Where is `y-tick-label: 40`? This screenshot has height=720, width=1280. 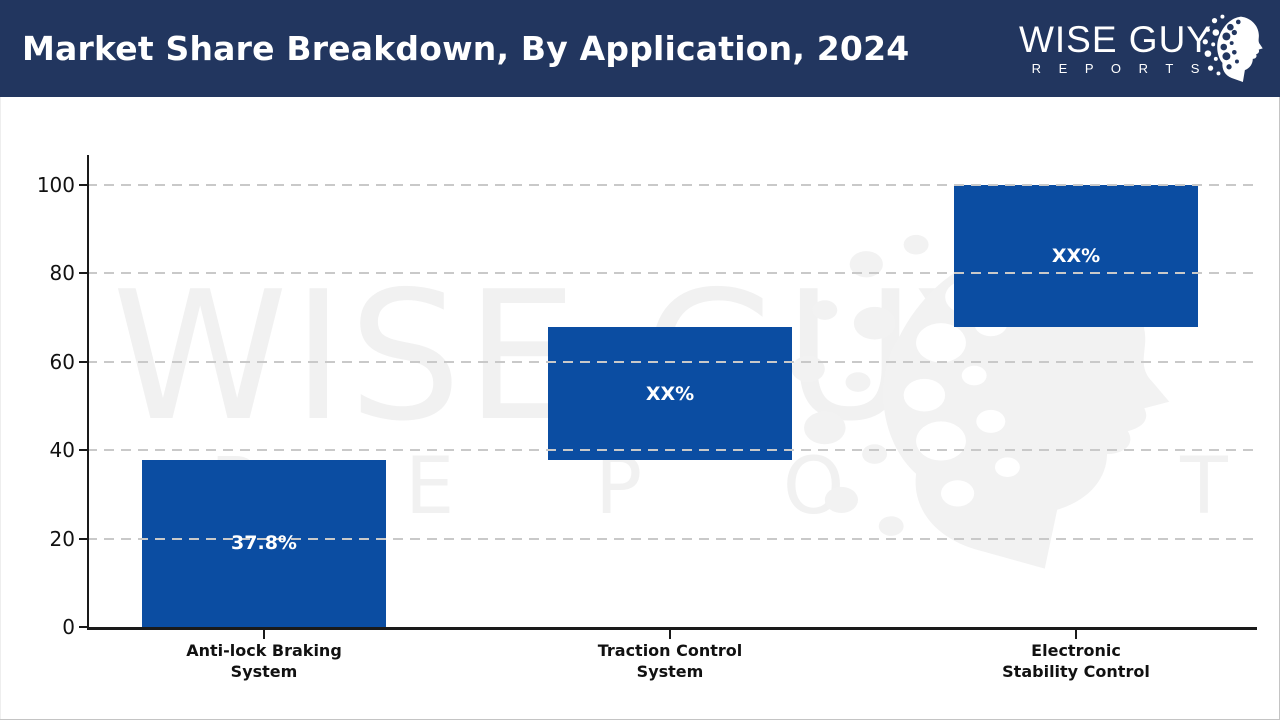 y-tick-label: 40 is located at coordinates (62, 450).